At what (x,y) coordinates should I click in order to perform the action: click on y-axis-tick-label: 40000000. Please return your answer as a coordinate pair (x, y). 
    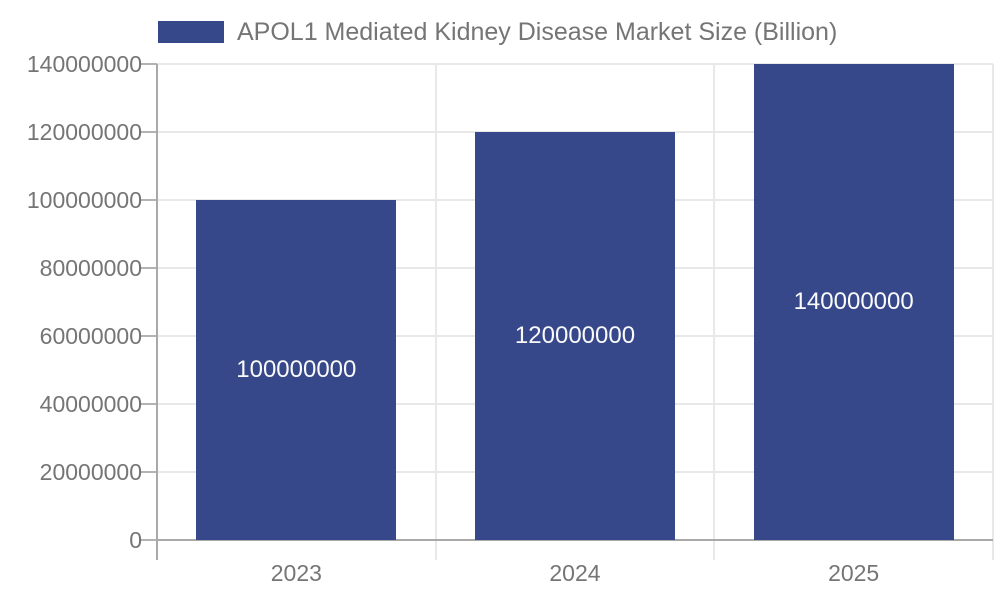
    Looking at the image, I should click on (90, 404).